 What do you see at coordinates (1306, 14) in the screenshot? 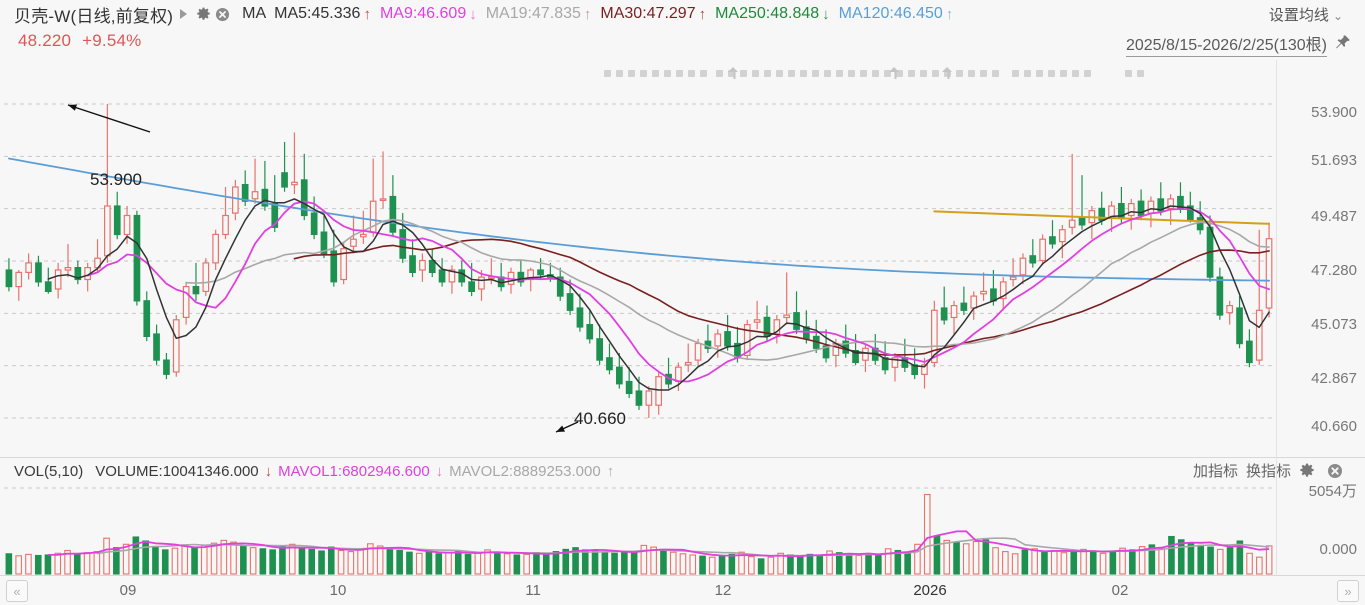
I see `settings-ma-button: 设置均线 ⌄` at bounding box center [1306, 14].